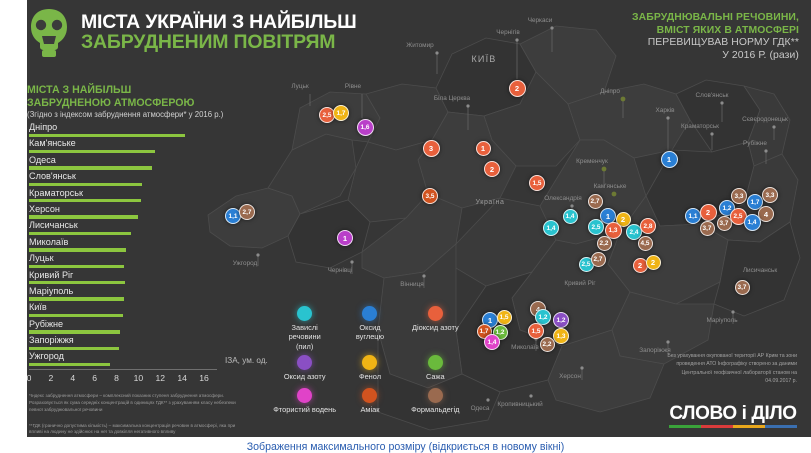 Image resolution: width=811 pixels, height=453 pixels. I want to click on map-city-label: Херсон, so click(570, 376).